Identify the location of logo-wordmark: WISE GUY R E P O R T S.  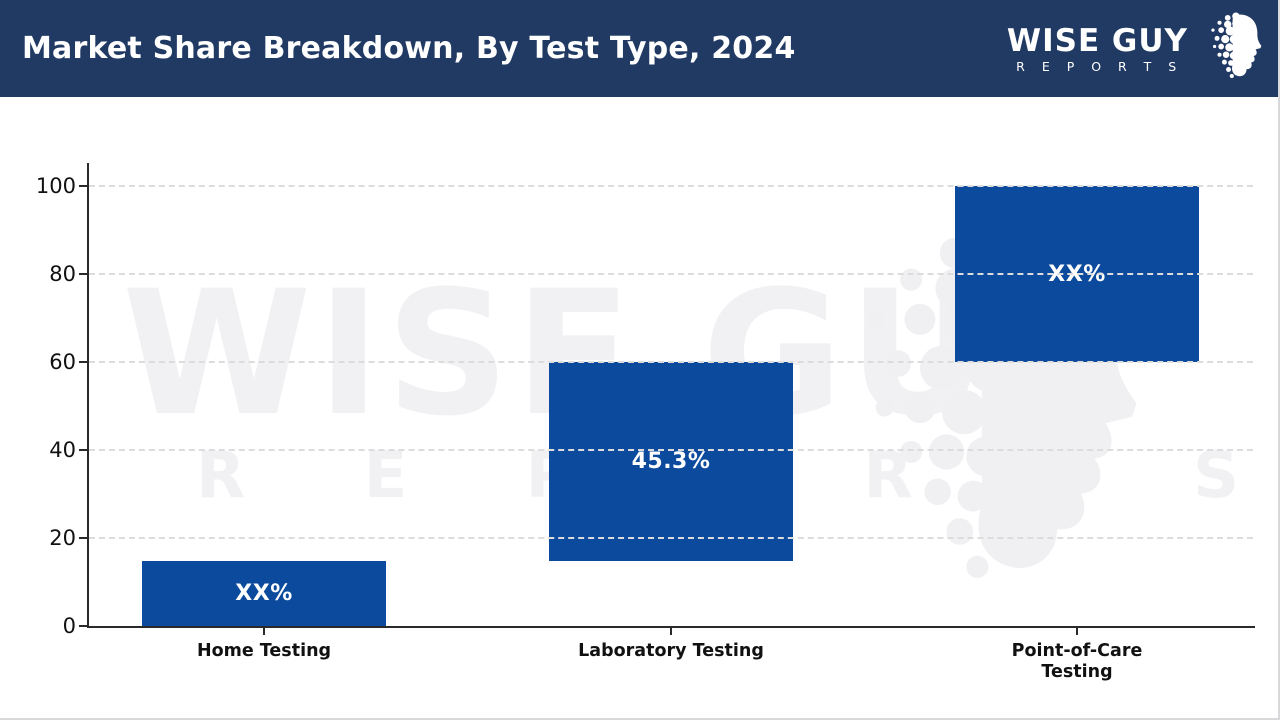
(1097, 49).